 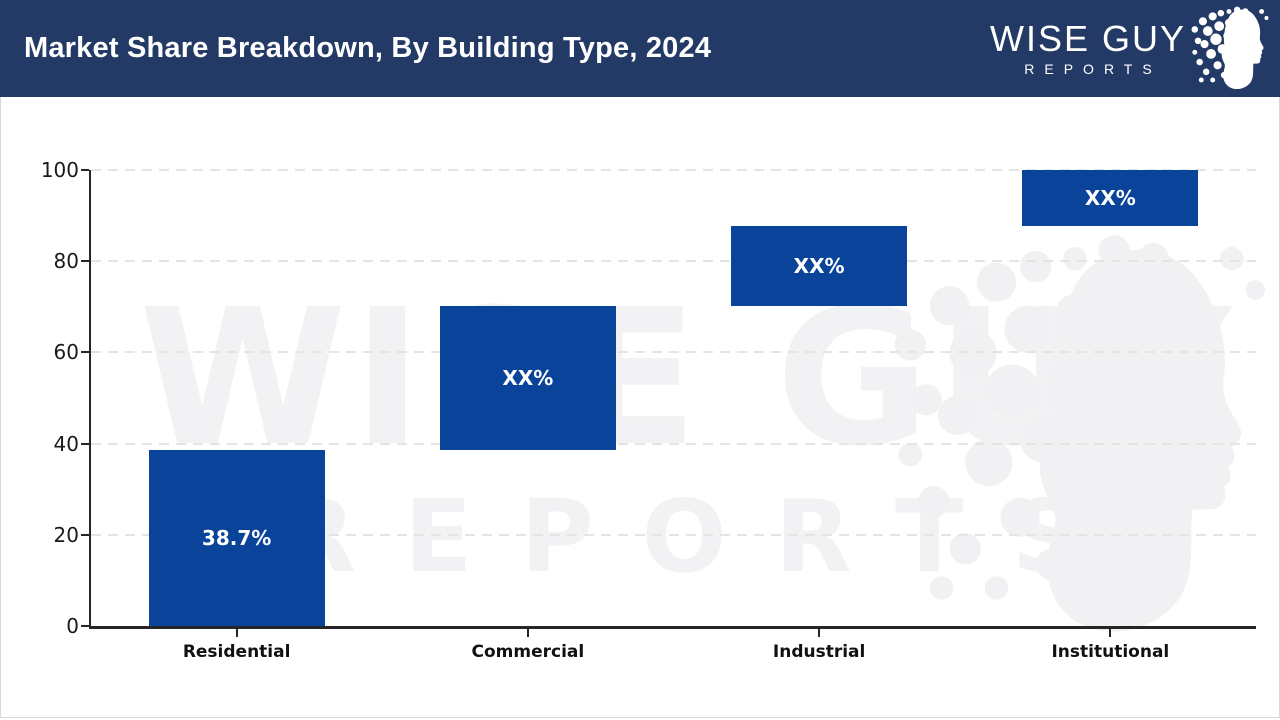 What do you see at coordinates (1230, 47) in the screenshot?
I see `wiseguy-head-icon` at bounding box center [1230, 47].